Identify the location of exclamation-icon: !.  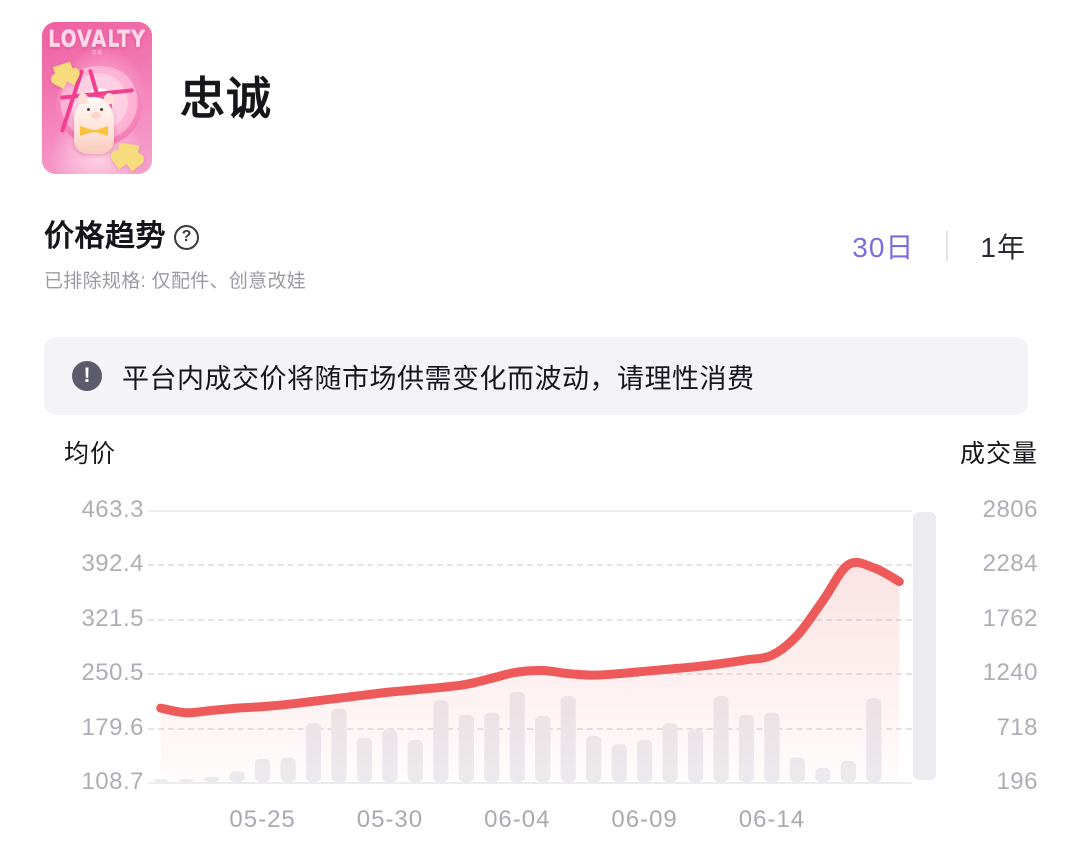
(87, 376).